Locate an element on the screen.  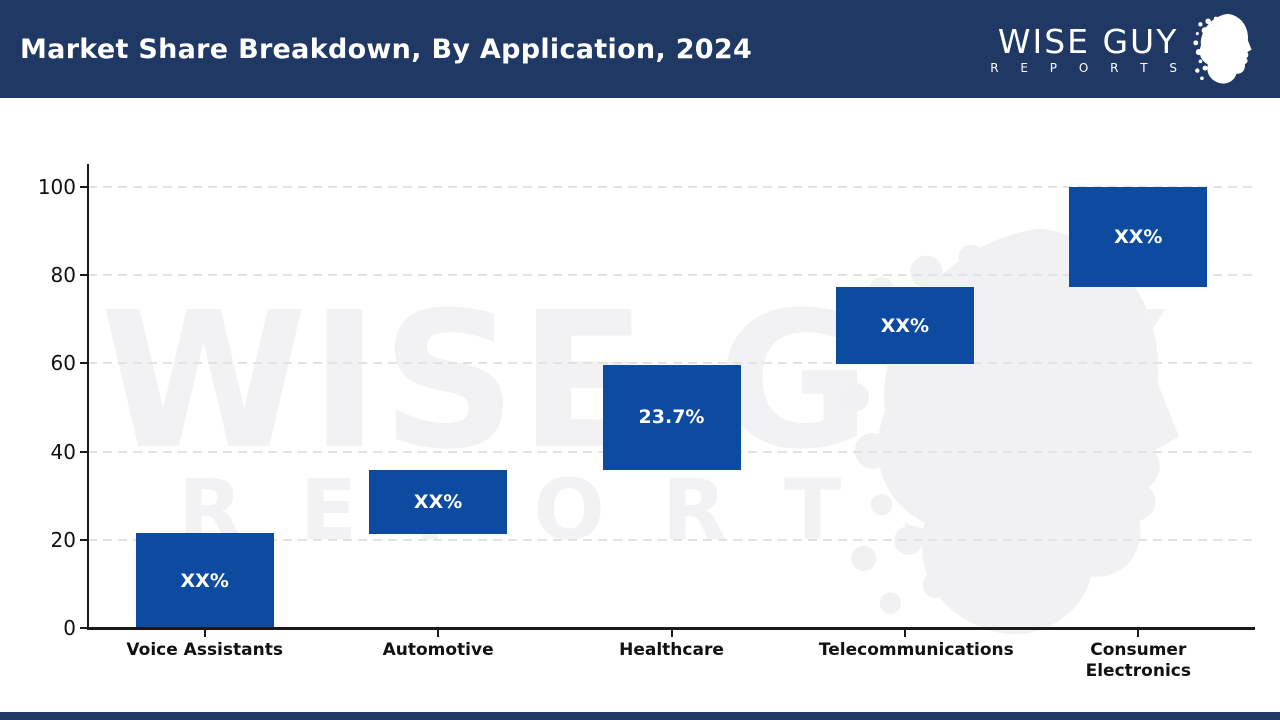
y-axis-tick-label: 0 is located at coordinates (69, 628).